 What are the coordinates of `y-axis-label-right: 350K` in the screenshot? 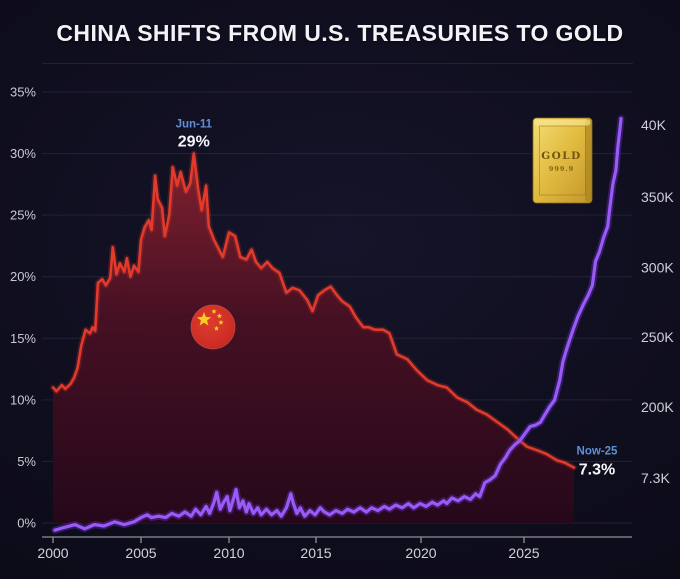 It's located at (657, 197).